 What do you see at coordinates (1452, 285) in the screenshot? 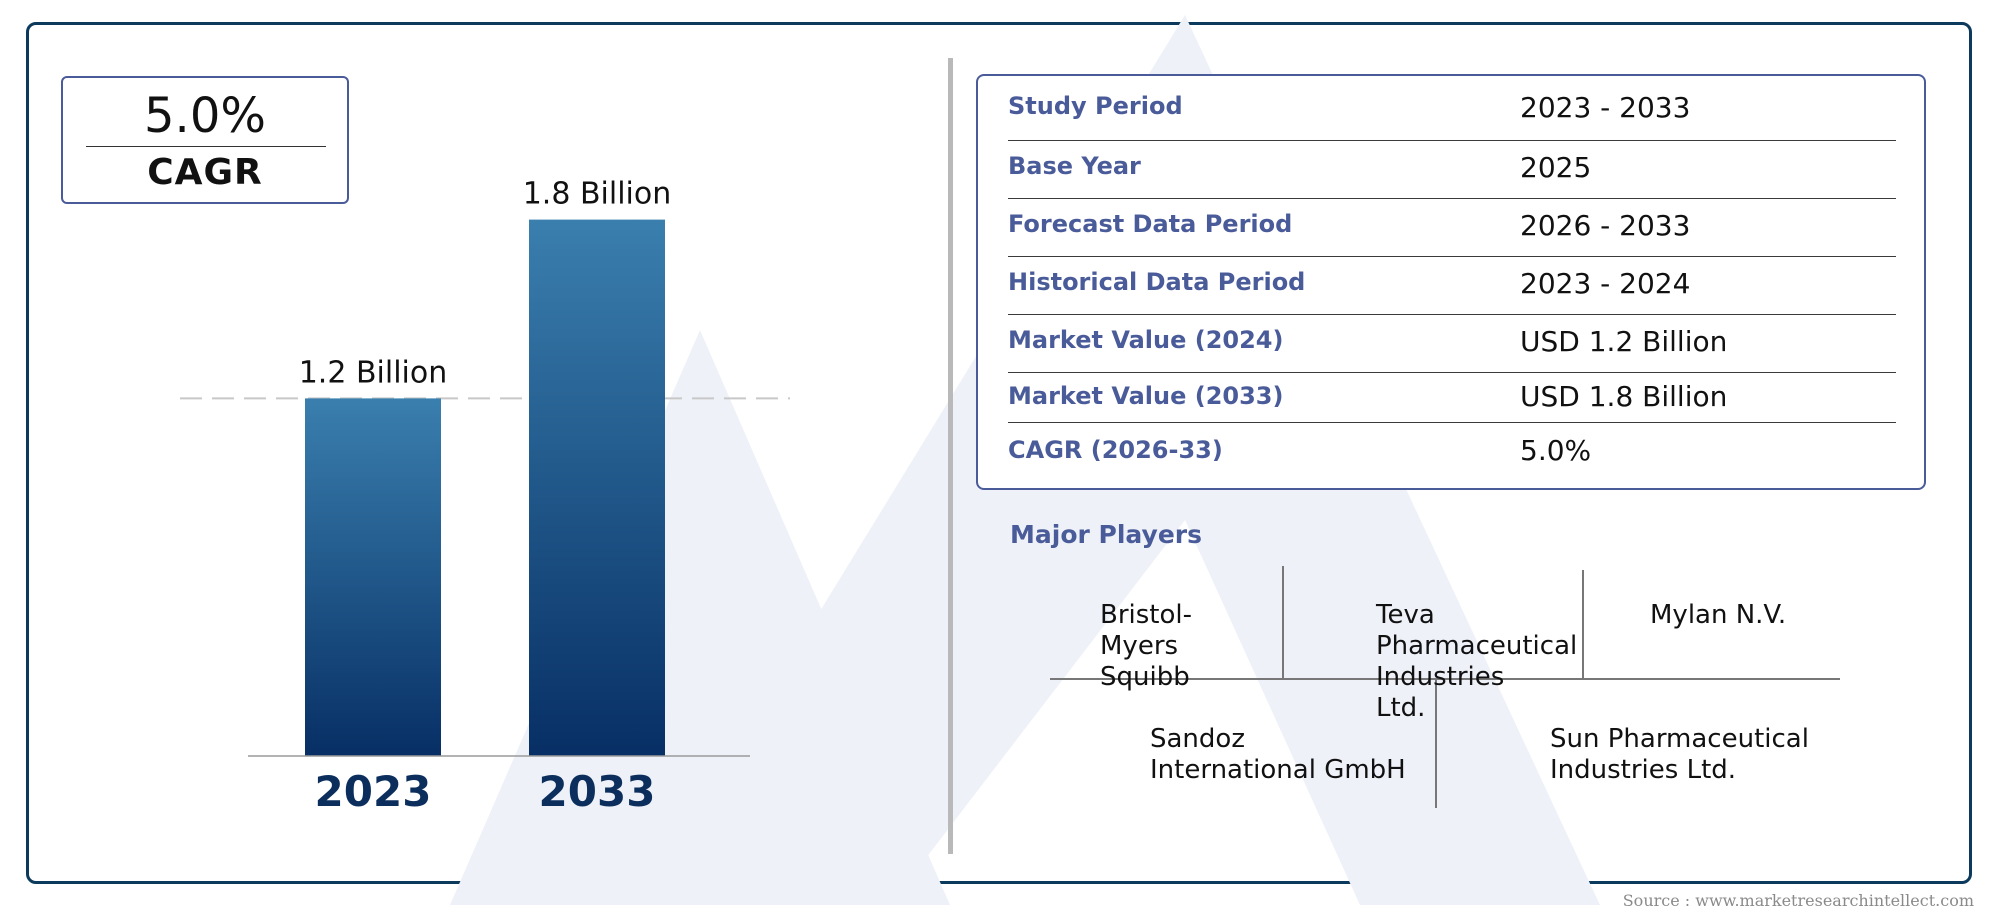
I see `info-row-historical-period: Historical Data Period 2023 - 2024` at bounding box center [1452, 285].